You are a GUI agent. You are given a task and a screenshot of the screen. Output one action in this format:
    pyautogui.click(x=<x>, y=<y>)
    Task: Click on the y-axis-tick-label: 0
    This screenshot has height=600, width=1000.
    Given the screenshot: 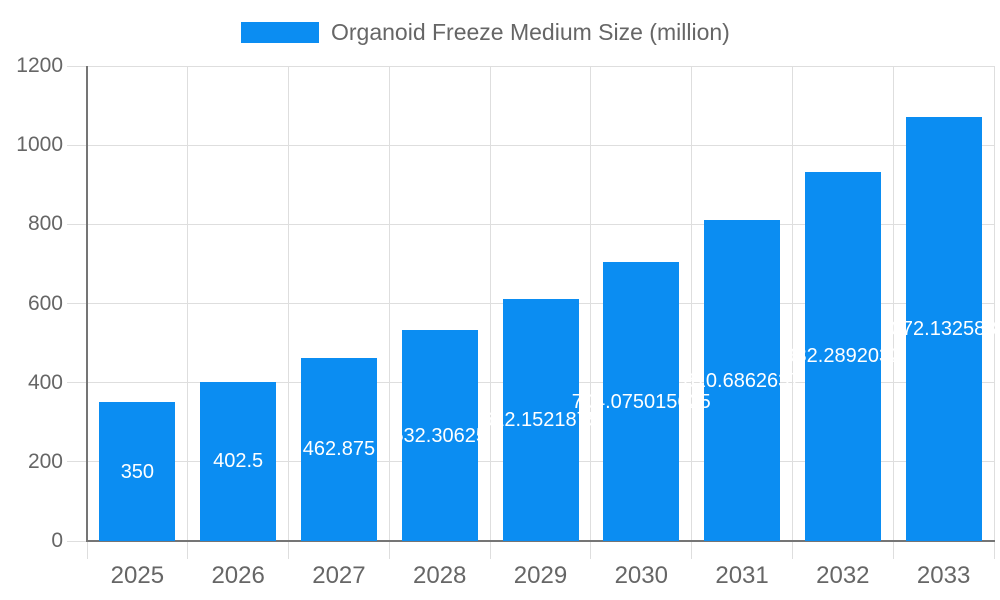 What is the action you would take?
    pyautogui.click(x=57, y=540)
    